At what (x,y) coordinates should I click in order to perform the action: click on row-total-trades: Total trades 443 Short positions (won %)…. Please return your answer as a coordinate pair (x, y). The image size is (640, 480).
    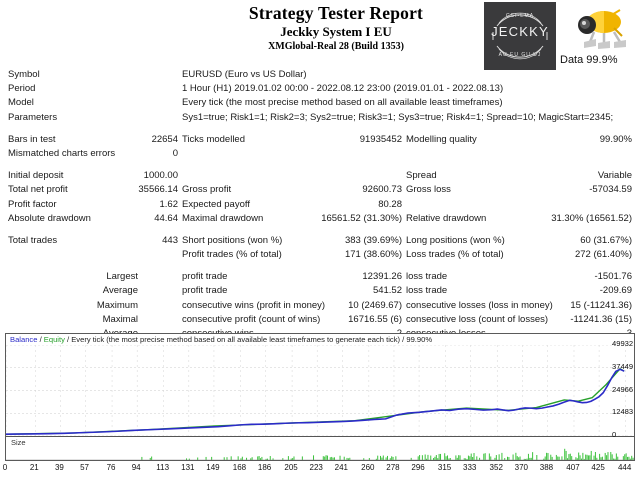
    Looking at the image, I should click on (320, 241).